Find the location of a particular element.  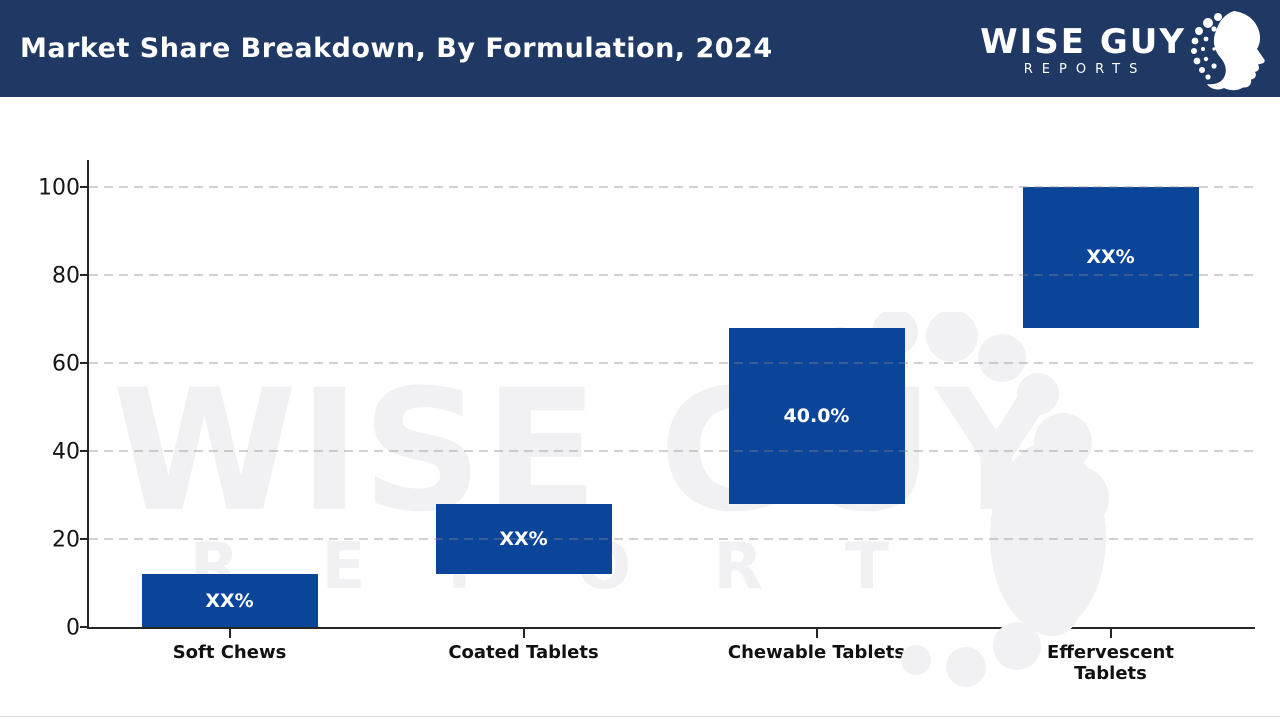

y-axis-tick-label: 0 is located at coordinates (73, 628).